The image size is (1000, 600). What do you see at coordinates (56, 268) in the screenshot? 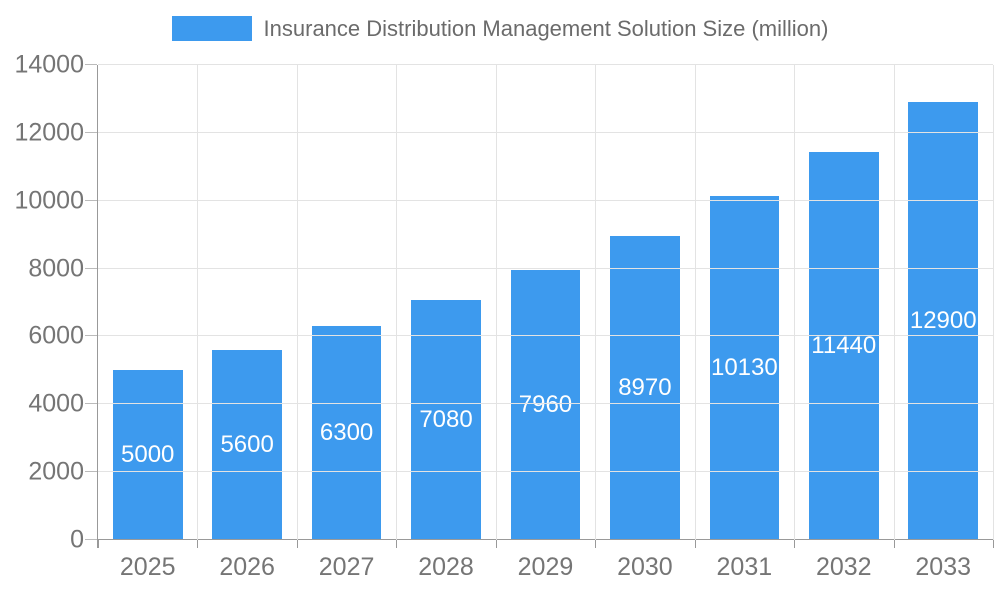
I see `y-axis-label: 8000` at bounding box center [56, 268].